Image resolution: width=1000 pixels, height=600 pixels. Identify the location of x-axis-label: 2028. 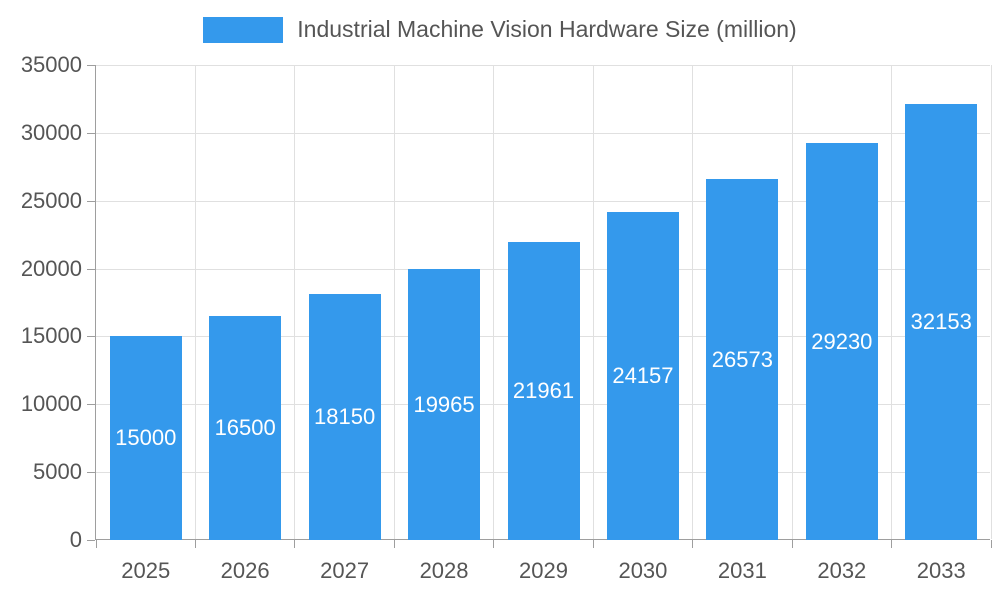
(444, 570).